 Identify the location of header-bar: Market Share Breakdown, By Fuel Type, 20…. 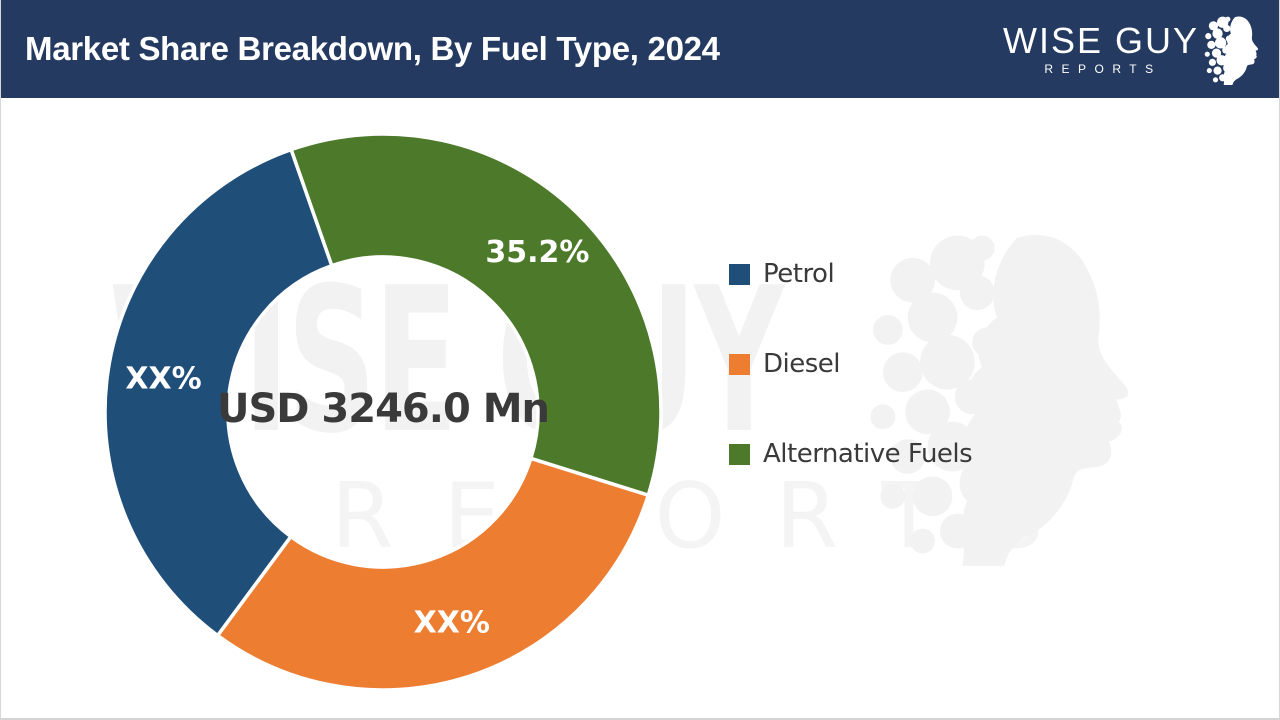
(640, 49).